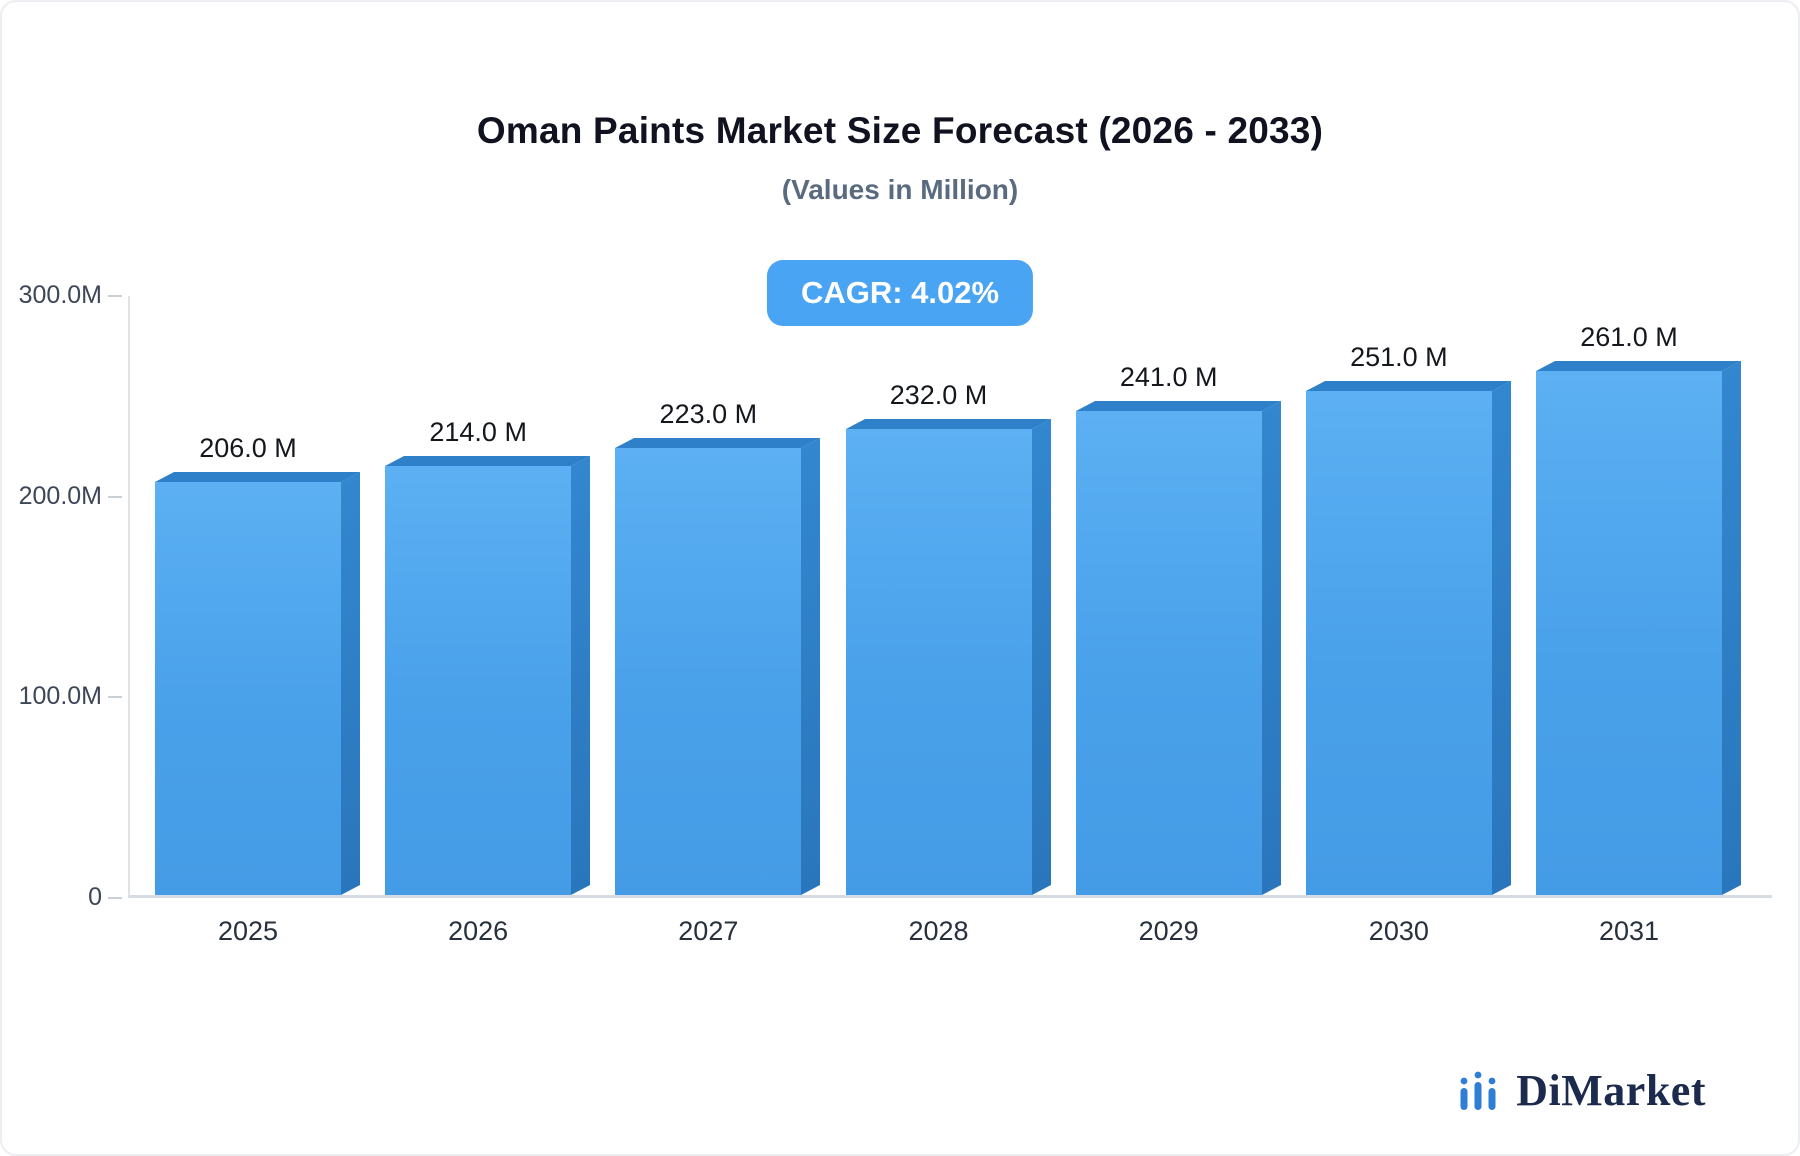 The width and height of the screenshot is (1800, 1156). Describe the element at coordinates (1168, 931) in the screenshot. I see `x-axis-label: 2029` at that location.